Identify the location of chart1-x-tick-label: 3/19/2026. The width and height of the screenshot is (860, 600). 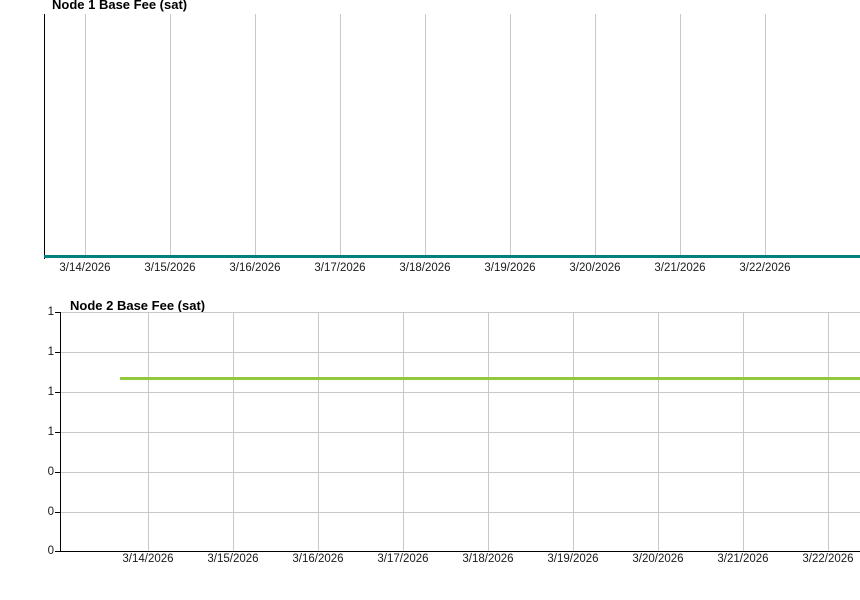
(510, 268).